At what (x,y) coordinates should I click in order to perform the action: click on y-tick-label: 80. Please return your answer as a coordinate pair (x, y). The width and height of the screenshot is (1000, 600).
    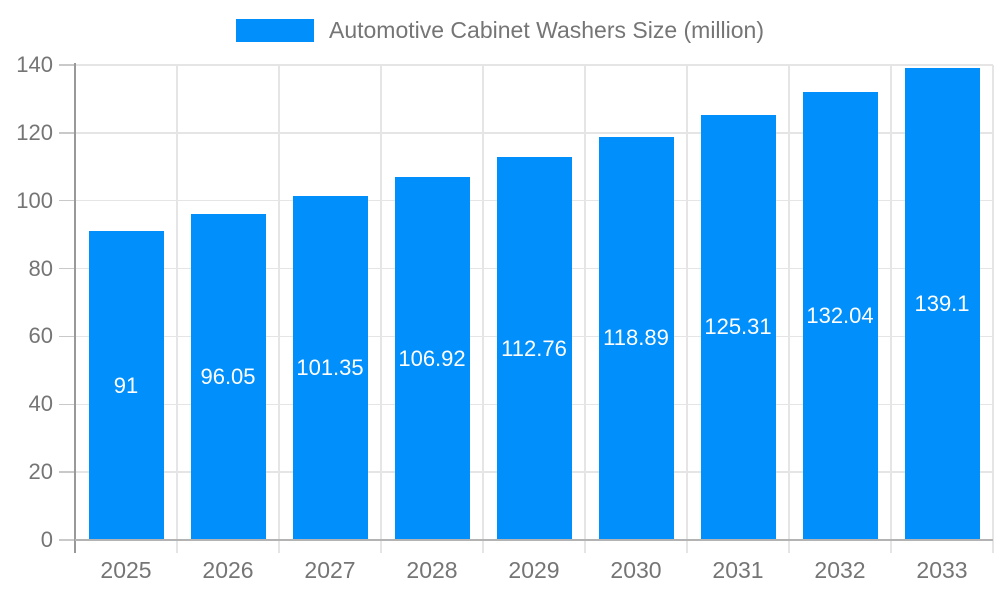
    Looking at the image, I should click on (40, 268).